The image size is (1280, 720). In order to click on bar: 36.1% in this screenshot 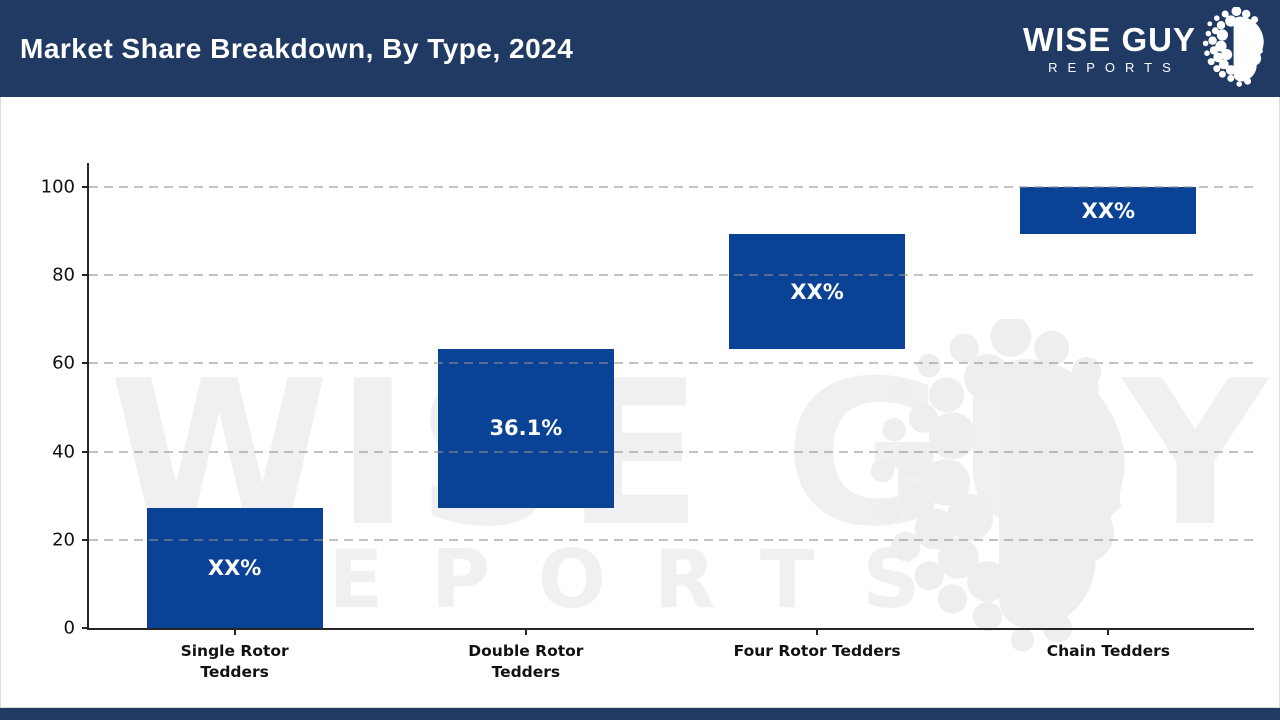, I will do `click(525, 428)`.